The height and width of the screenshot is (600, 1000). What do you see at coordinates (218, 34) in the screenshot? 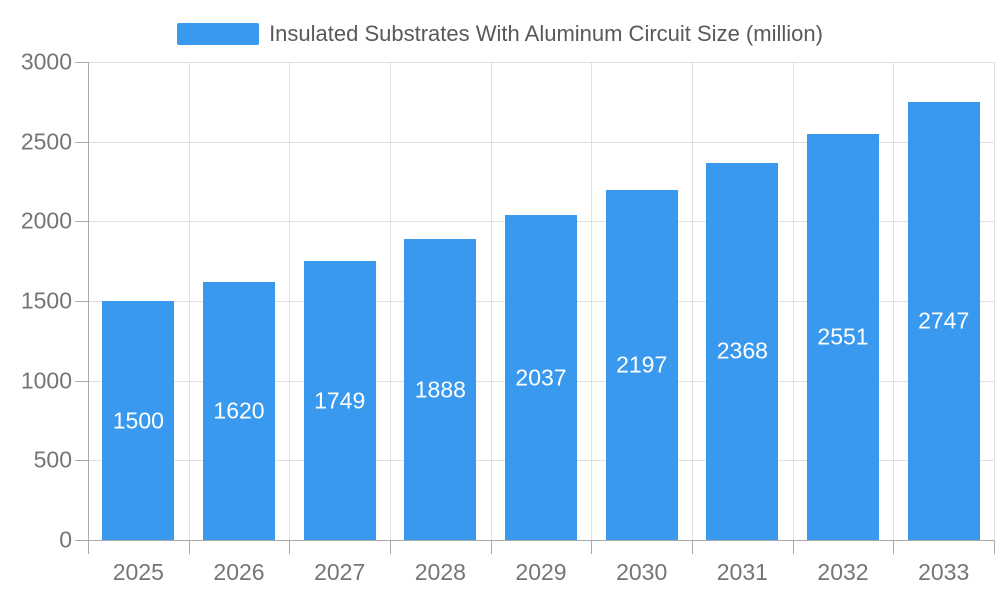
I see `legend-swatch-icon` at bounding box center [218, 34].